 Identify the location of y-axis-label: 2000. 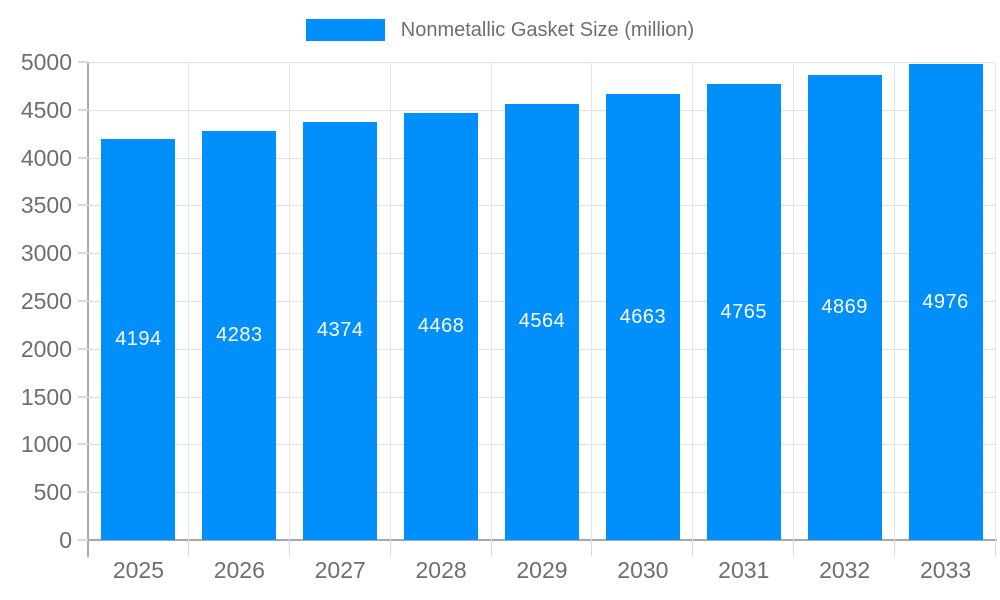
(46, 348).